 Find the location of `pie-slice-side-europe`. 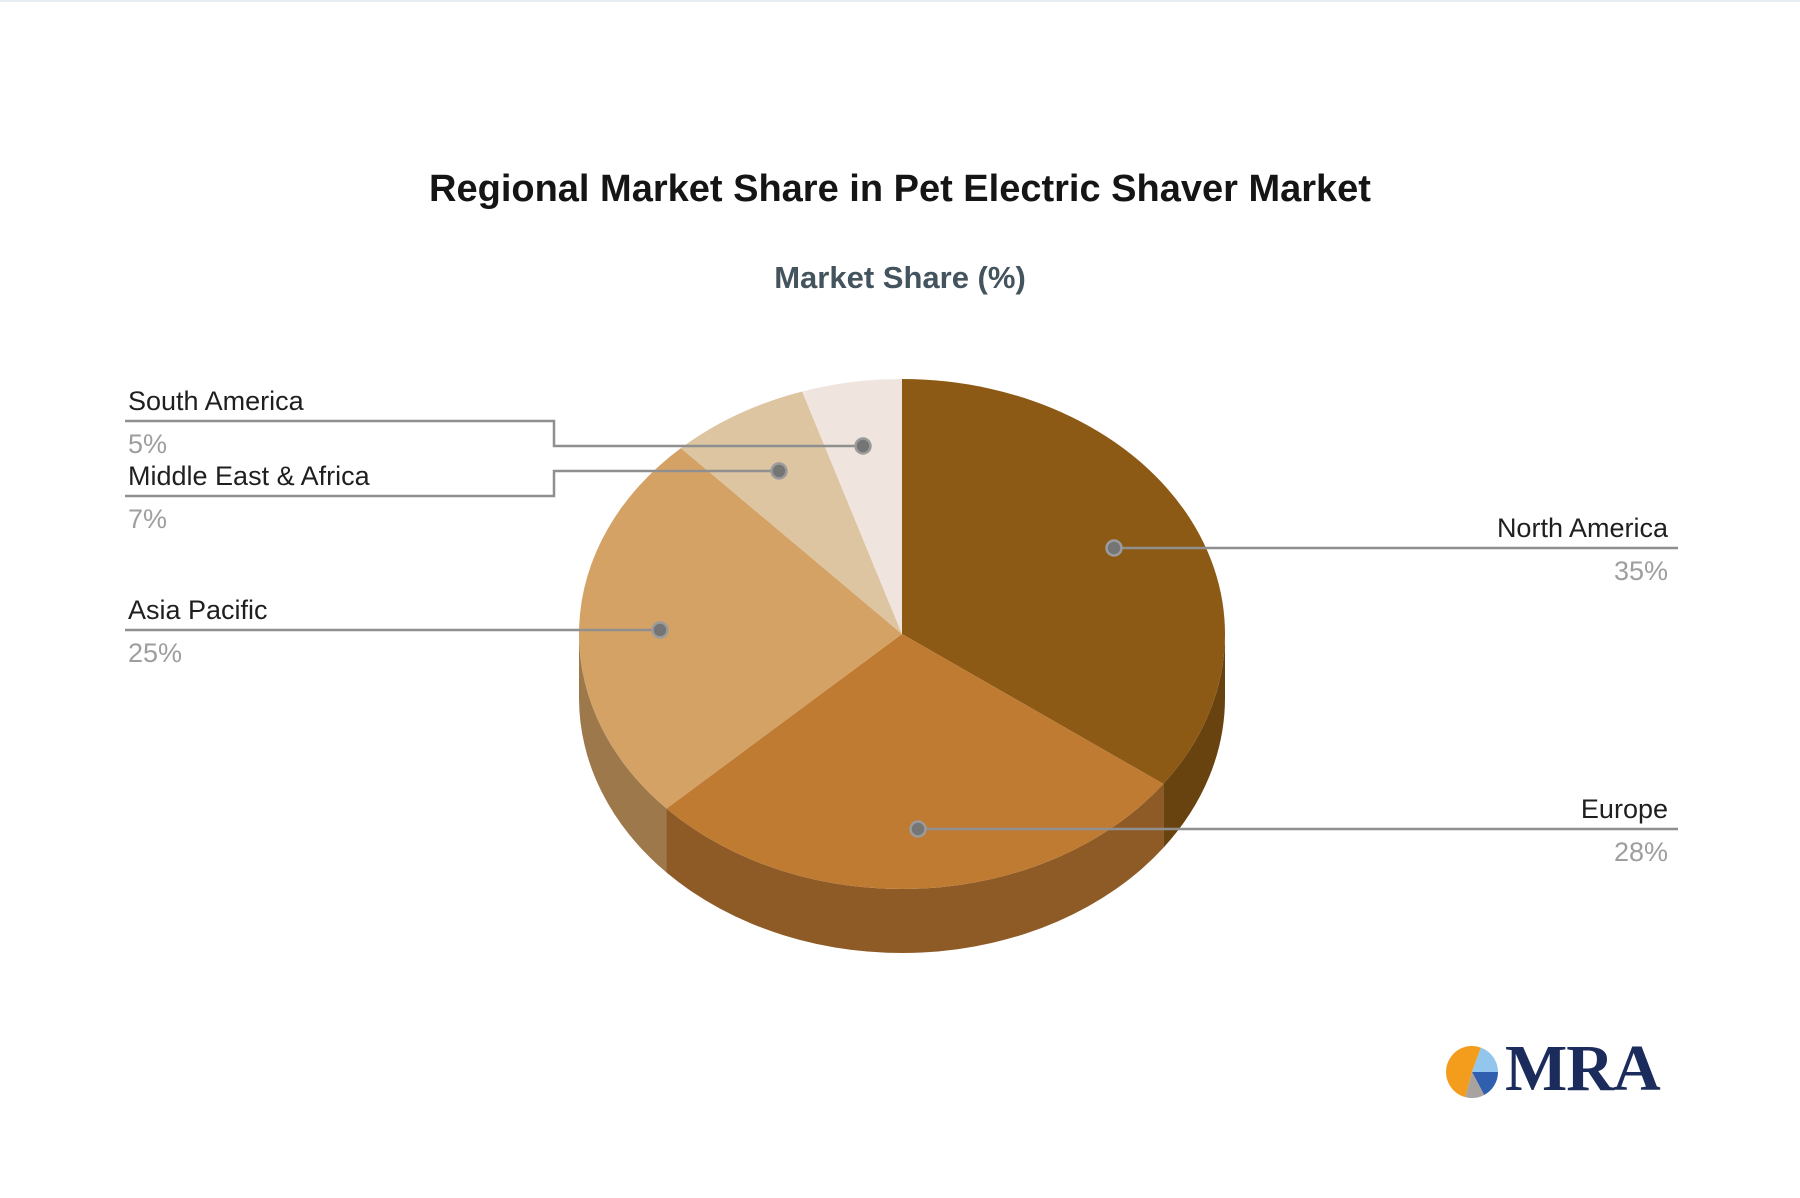

pie-slice-side-europe is located at coordinates (915, 868).